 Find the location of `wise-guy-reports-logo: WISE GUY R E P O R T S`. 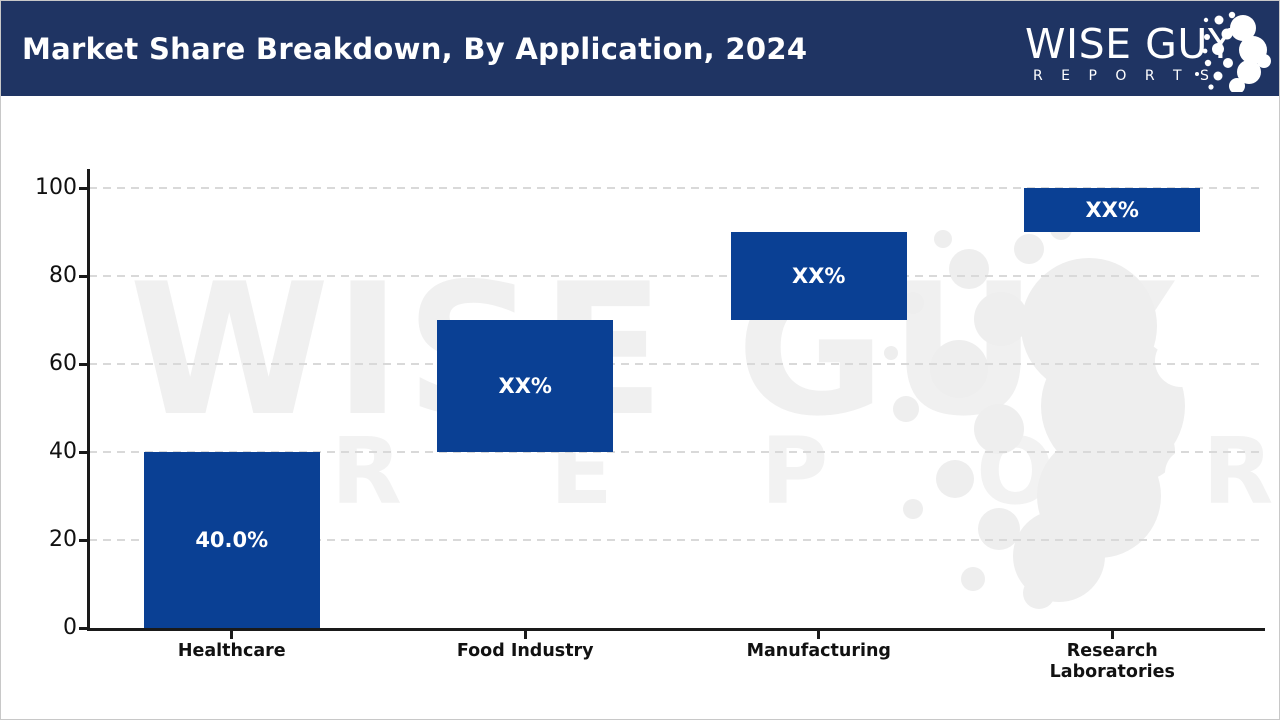

wise-guy-reports-logo: WISE GUY R E P O R T S is located at coordinates (1148, 51).